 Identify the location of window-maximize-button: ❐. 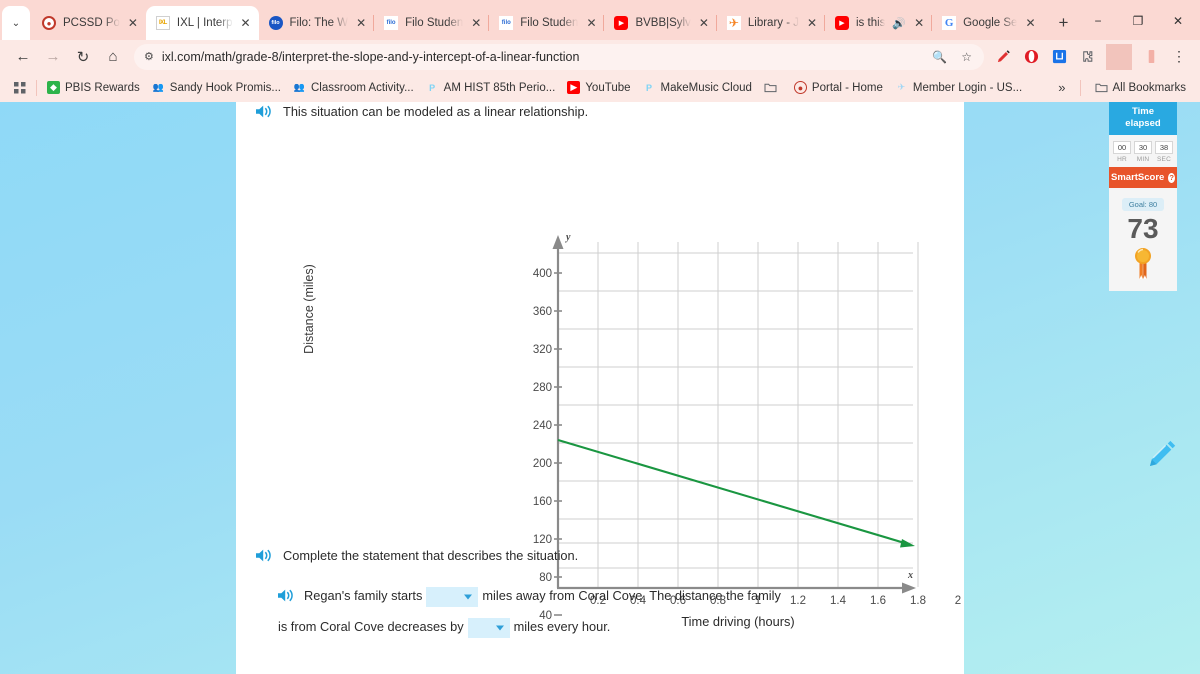
(1138, 21).